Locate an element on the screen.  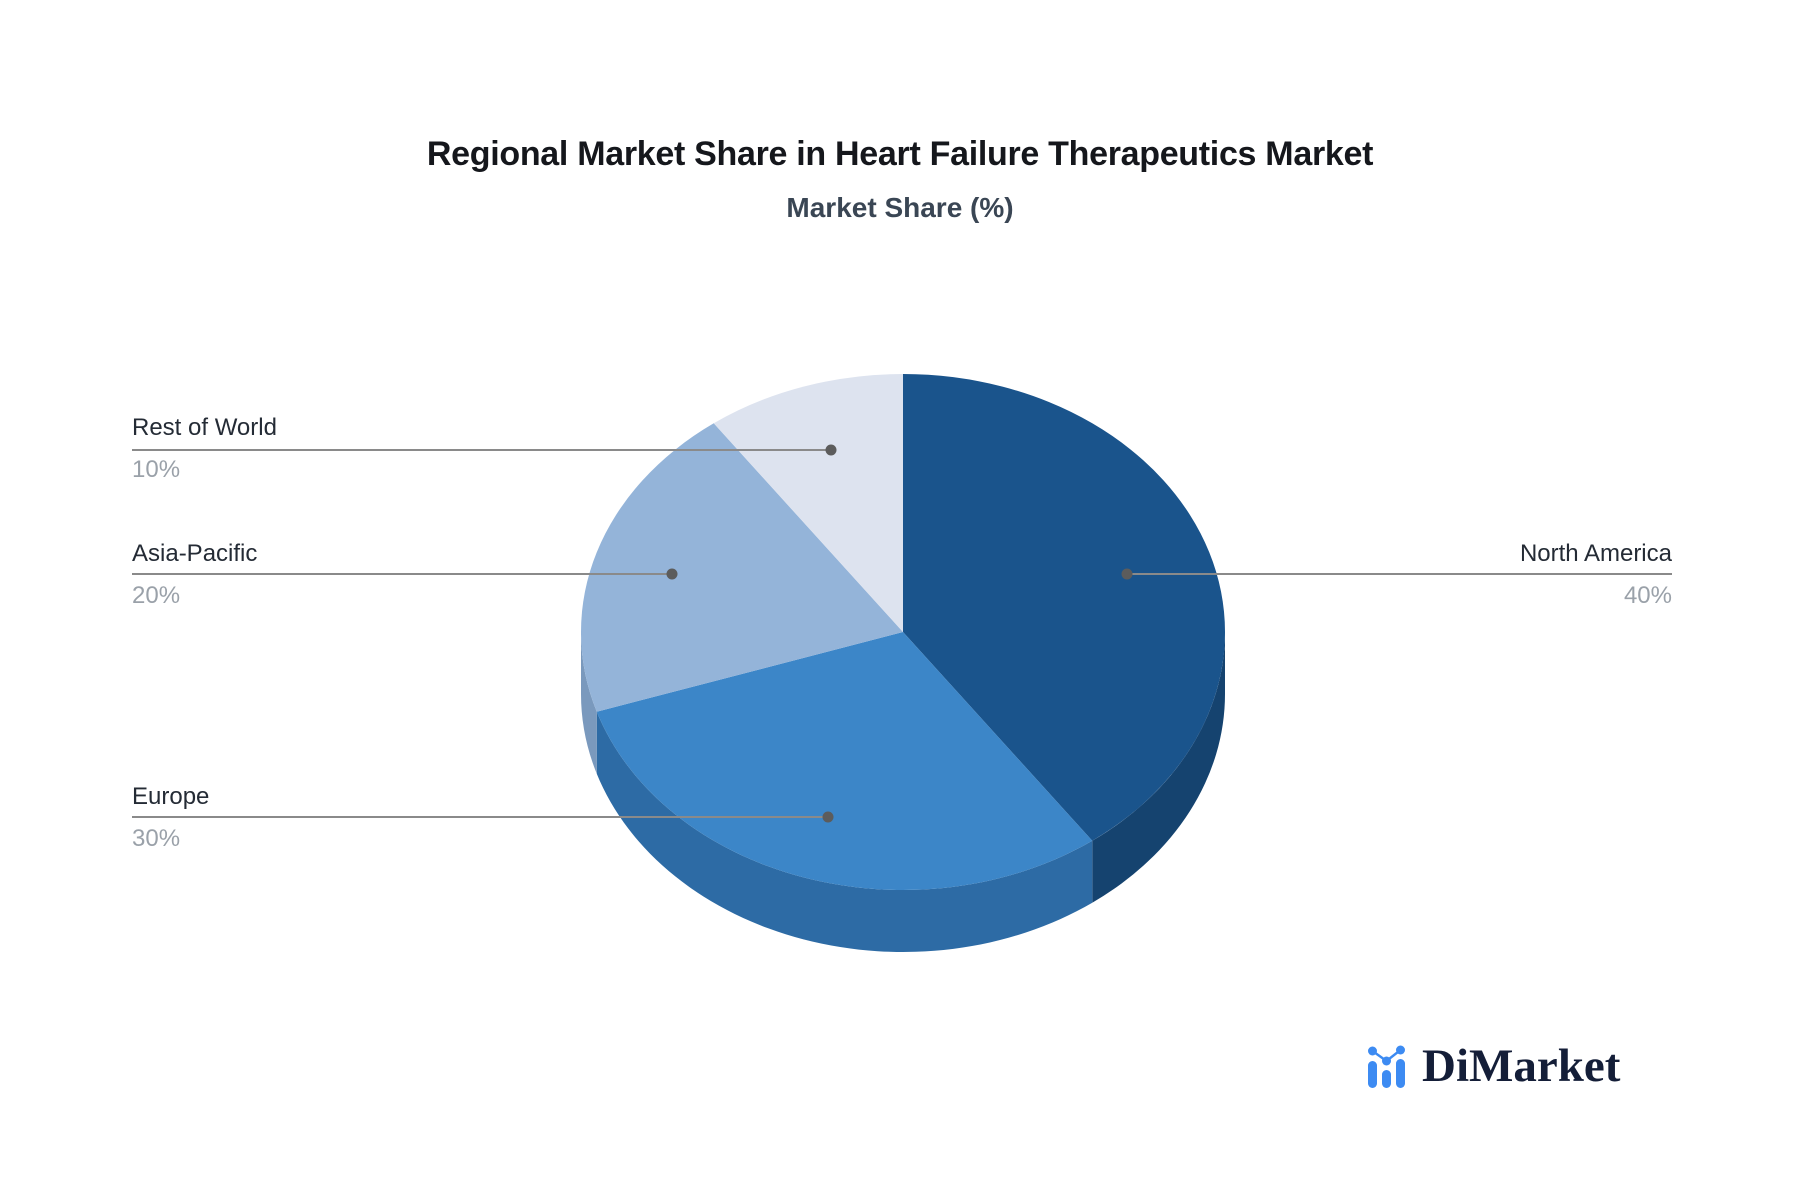
logo-text: DiMarket is located at coordinates (1521, 1066).